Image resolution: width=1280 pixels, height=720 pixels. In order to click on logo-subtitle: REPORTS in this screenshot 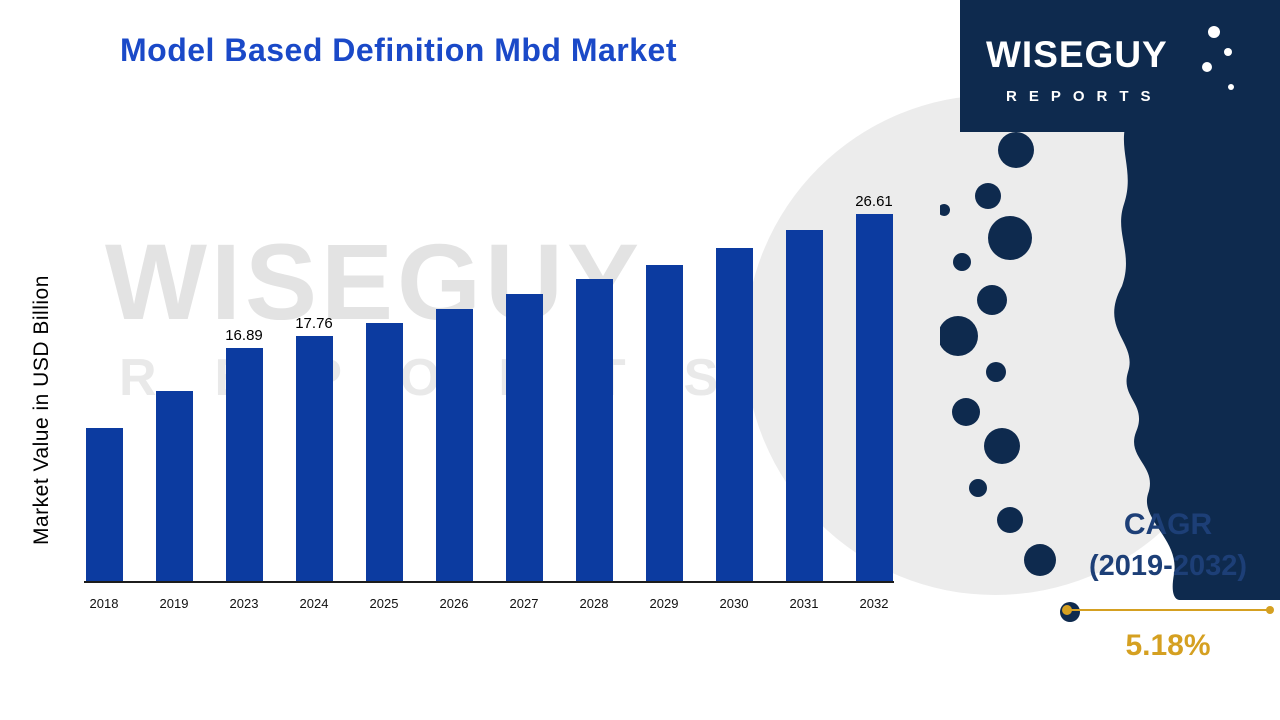, I will do `click(1084, 96)`.